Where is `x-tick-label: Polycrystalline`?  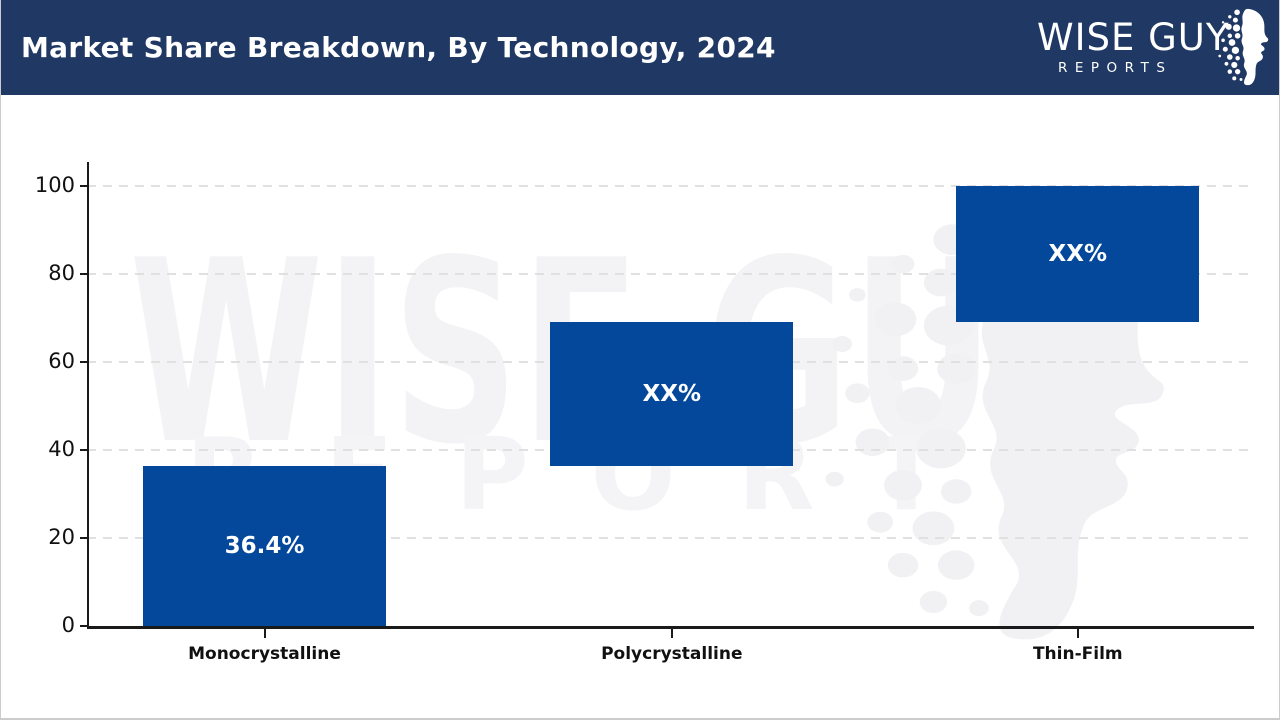
x-tick-label: Polycrystalline is located at coordinates (672, 654).